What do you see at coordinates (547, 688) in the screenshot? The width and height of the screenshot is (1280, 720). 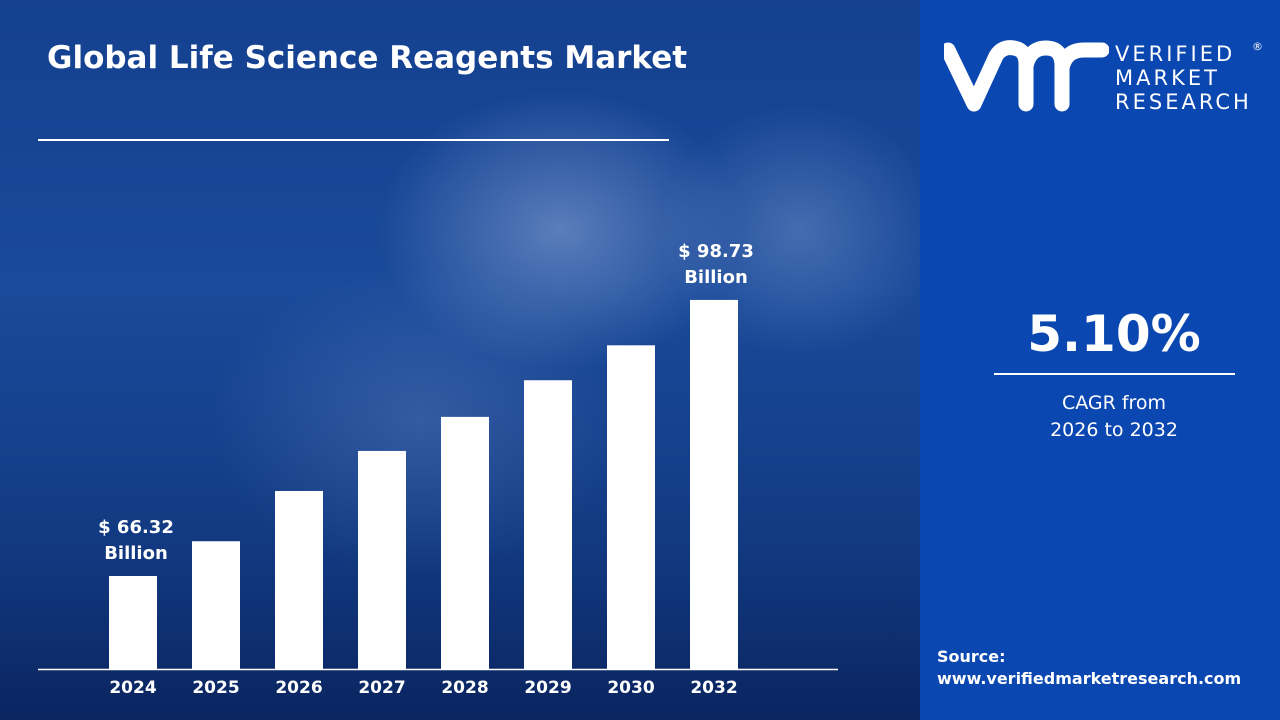 I see `x-tick-label: 2029` at bounding box center [547, 688].